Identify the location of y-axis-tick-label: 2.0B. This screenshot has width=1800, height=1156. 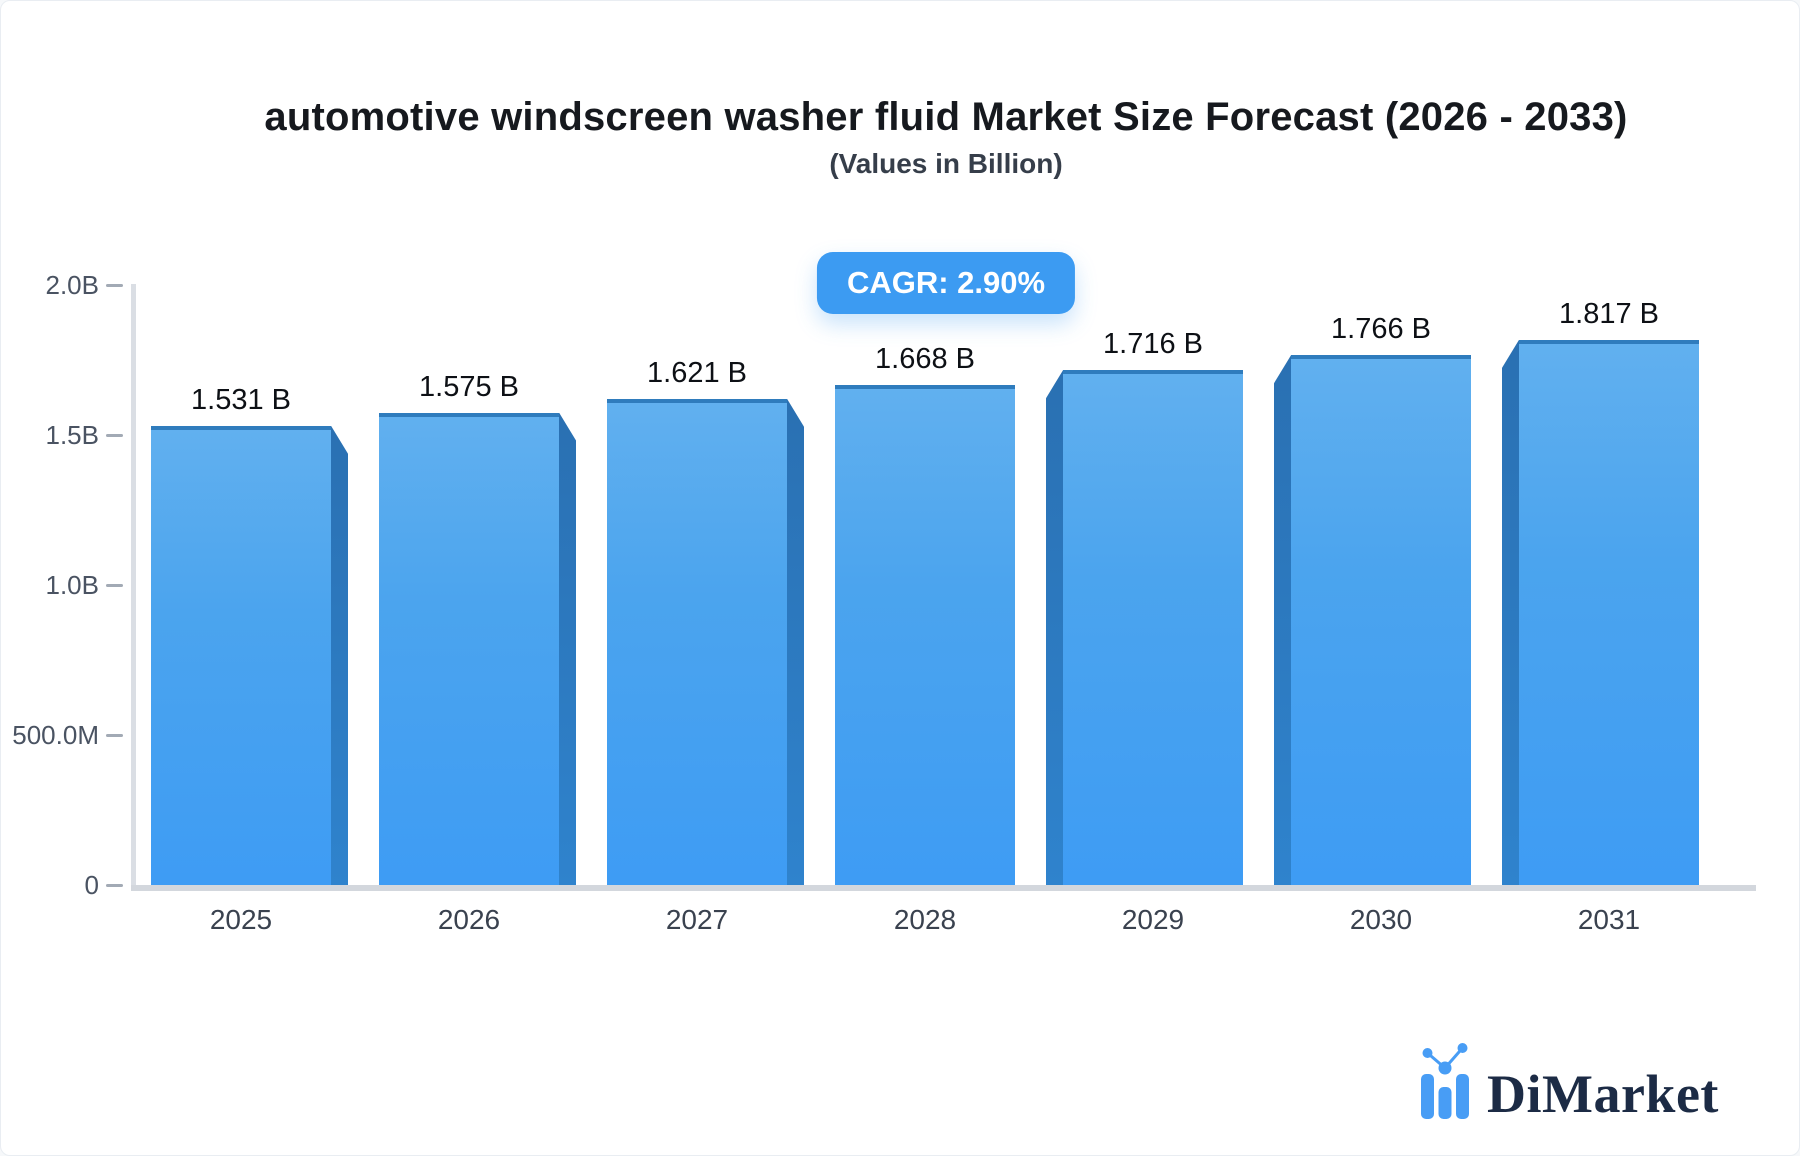
(72, 285).